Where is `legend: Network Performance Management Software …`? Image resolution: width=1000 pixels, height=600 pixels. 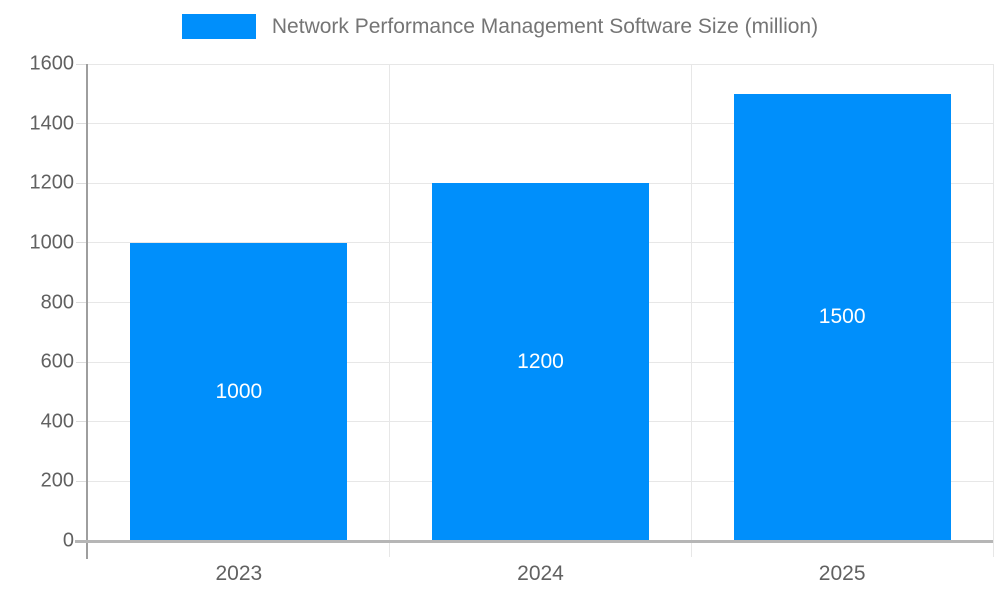
legend: Network Performance Management Software … is located at coordinates (500, 26).